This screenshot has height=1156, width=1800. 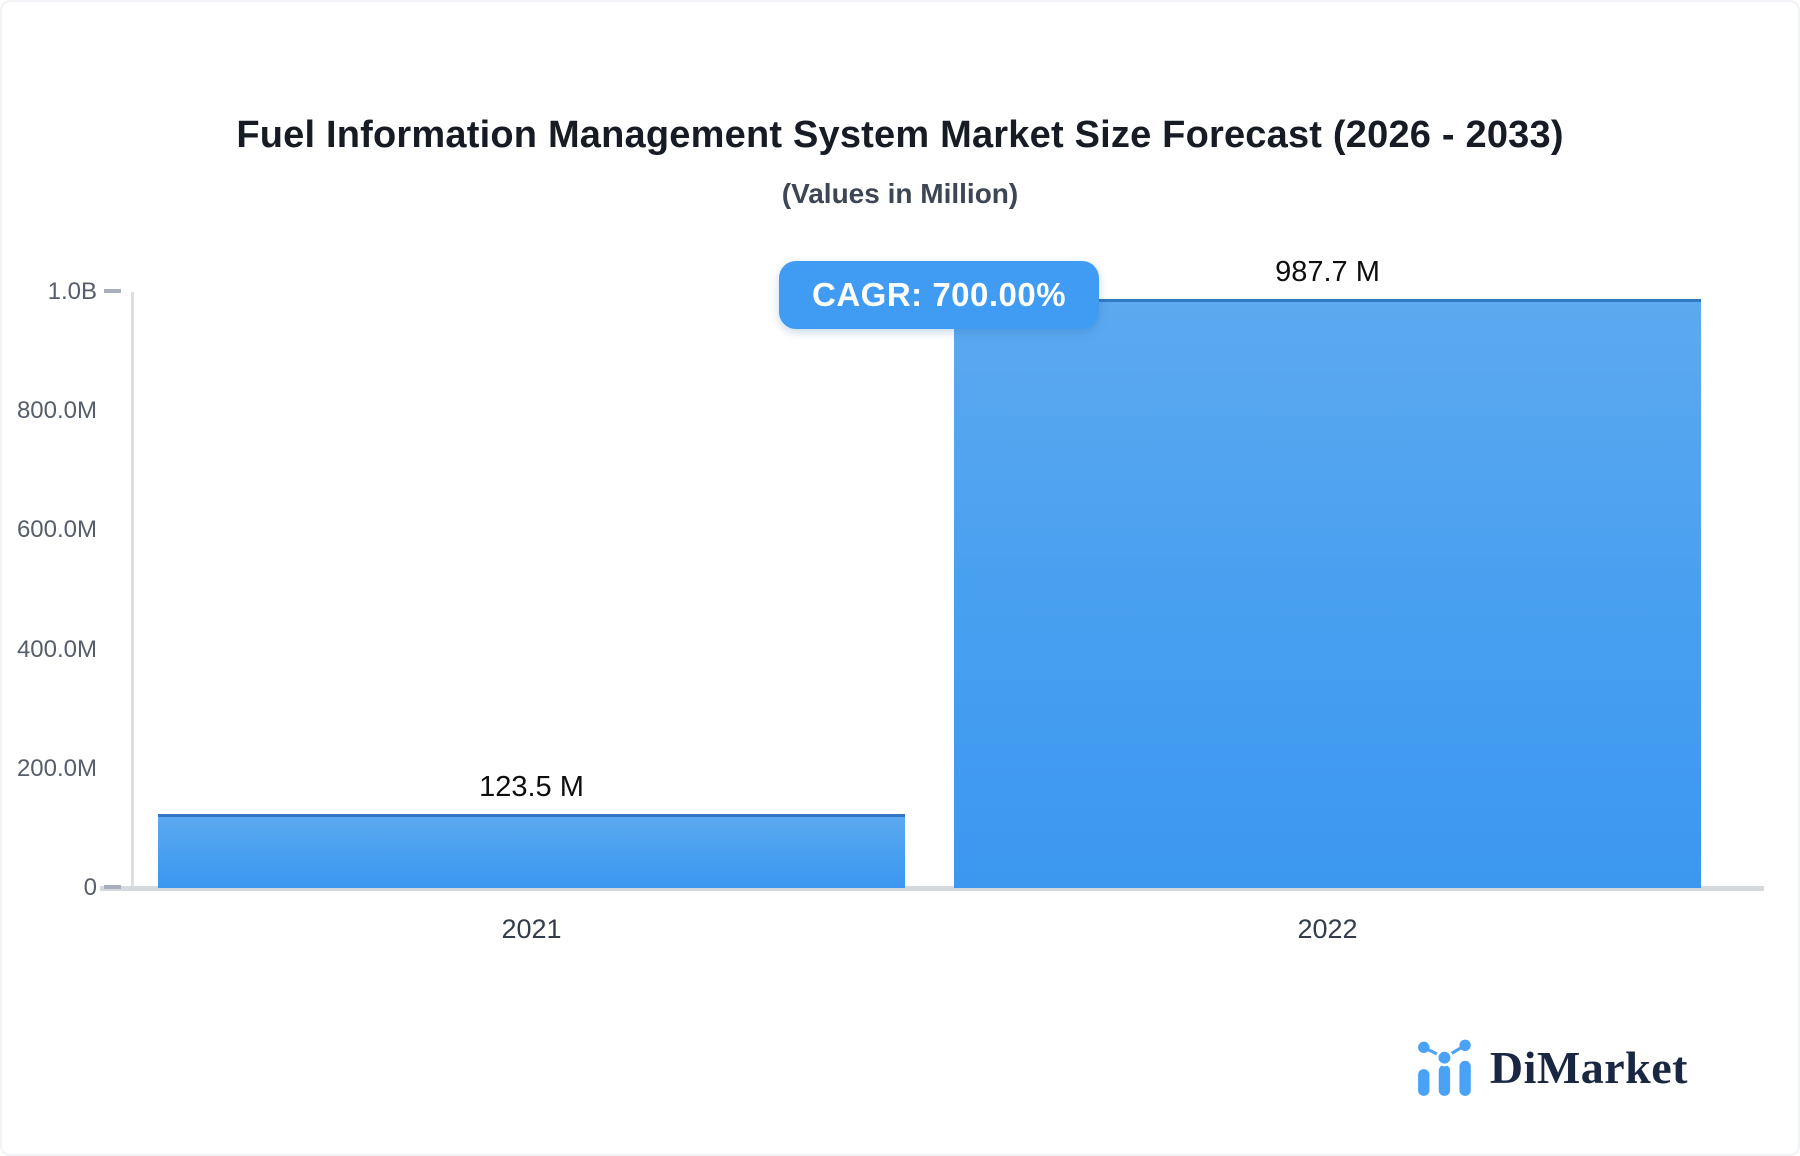 I want to click on bar-value-label-2022: 987.7 M, so click(x=1327, y=272).